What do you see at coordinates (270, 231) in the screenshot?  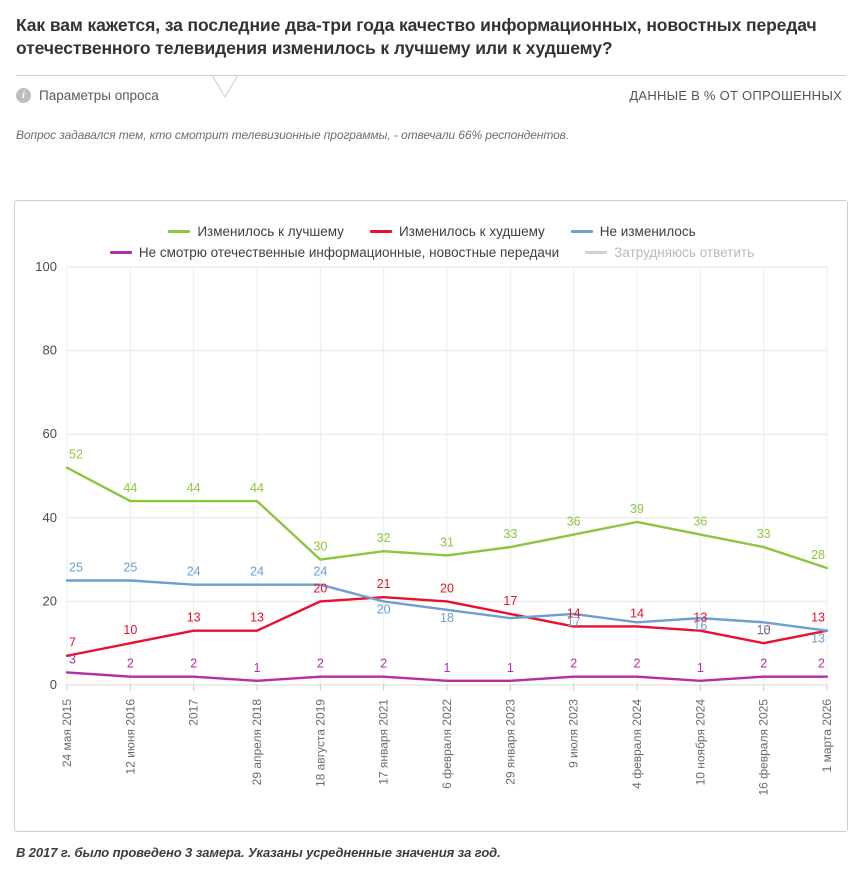 I see `legend-label-better: Изменилось к лучшему` at bounding box center [270, 231].